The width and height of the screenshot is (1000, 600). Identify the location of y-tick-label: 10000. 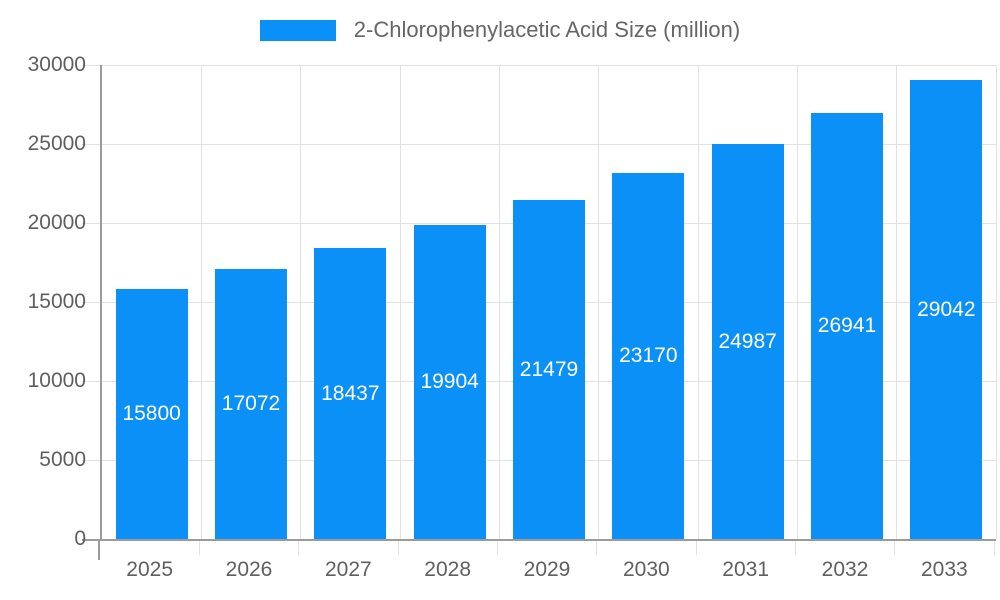
(56, 380).